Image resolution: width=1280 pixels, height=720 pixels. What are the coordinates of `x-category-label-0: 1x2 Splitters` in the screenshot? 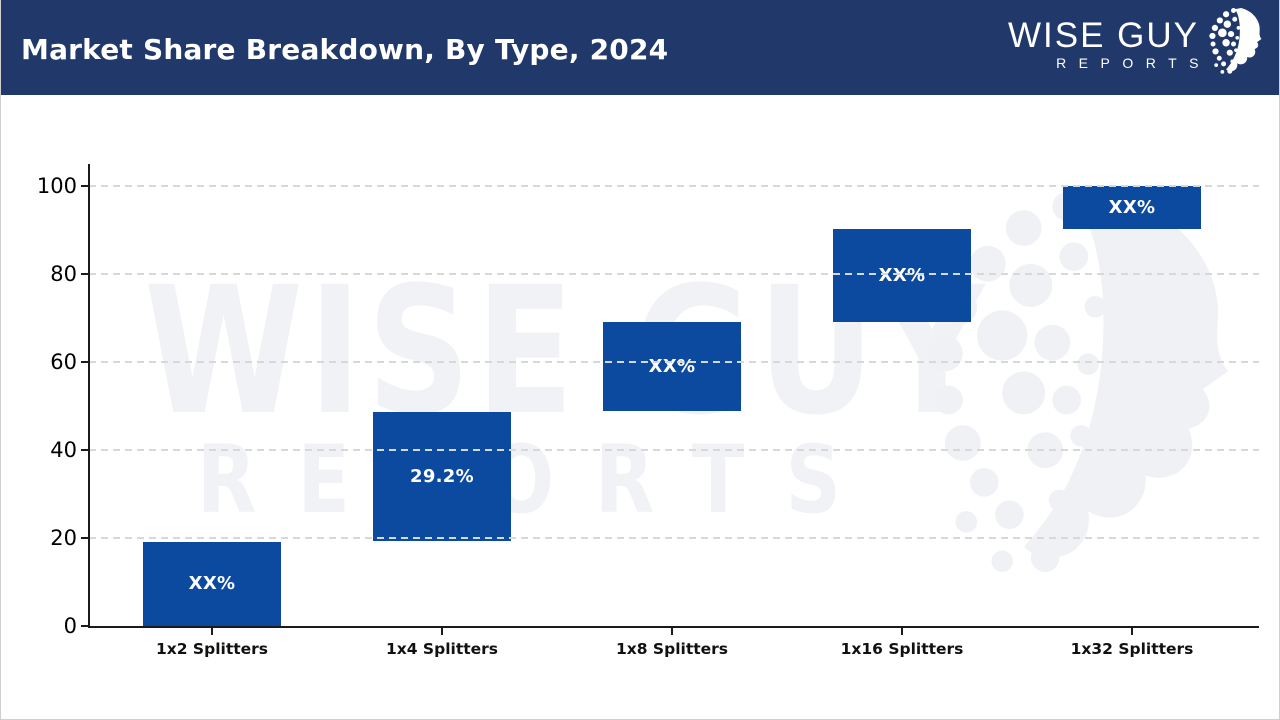 It's located at (212, 649).